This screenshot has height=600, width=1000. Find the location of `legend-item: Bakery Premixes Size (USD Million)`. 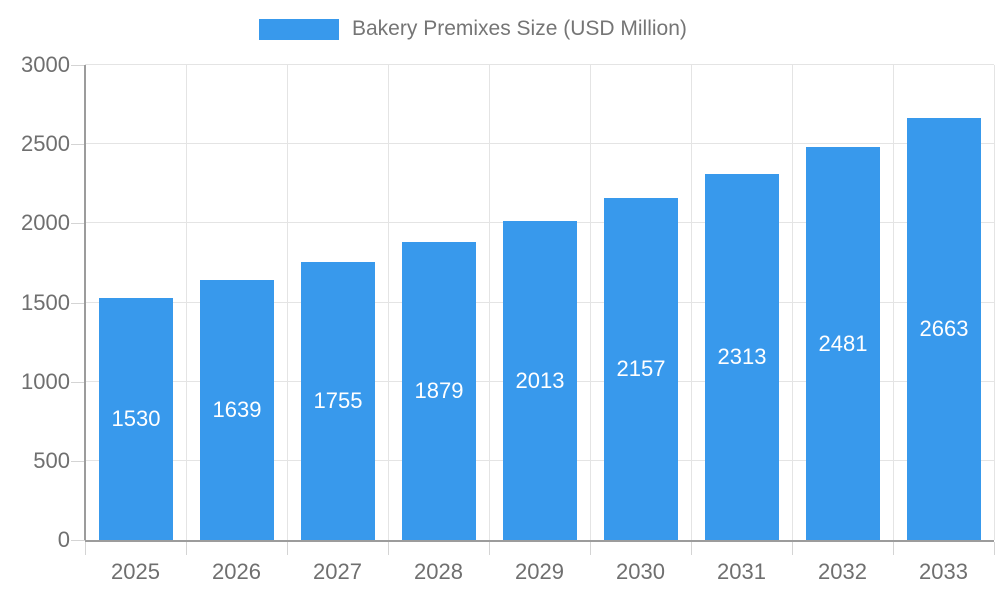

legend-item: Bakery Premixes Size (USD Million) is located at coordinates (473, 29).